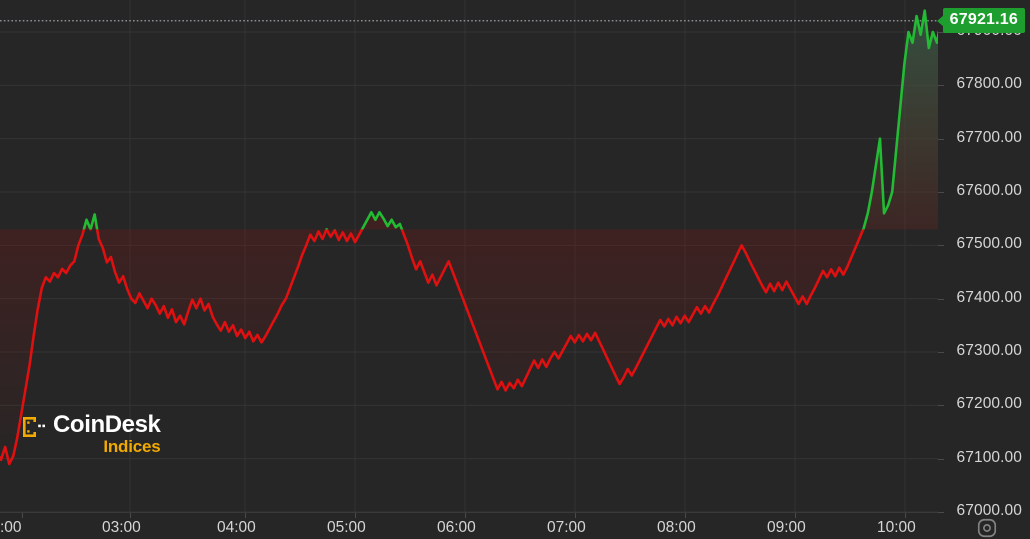  What do you see at coordinates (121, 527) in the screenshot?
I see `x-axis-tick-label: 03:00` at bounding box center [121, 527].